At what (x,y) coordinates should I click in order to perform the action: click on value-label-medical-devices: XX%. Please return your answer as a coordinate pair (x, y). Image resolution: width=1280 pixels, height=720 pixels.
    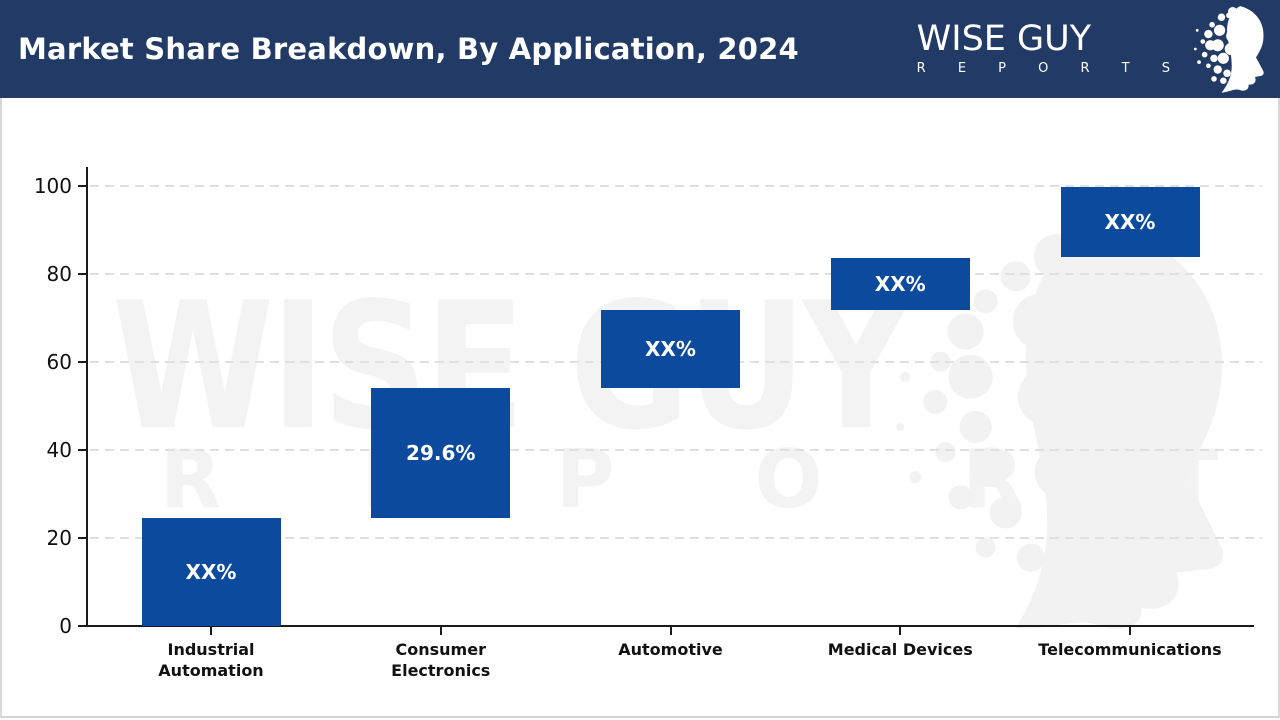
    Looking at the image, I should click on (900, 283).